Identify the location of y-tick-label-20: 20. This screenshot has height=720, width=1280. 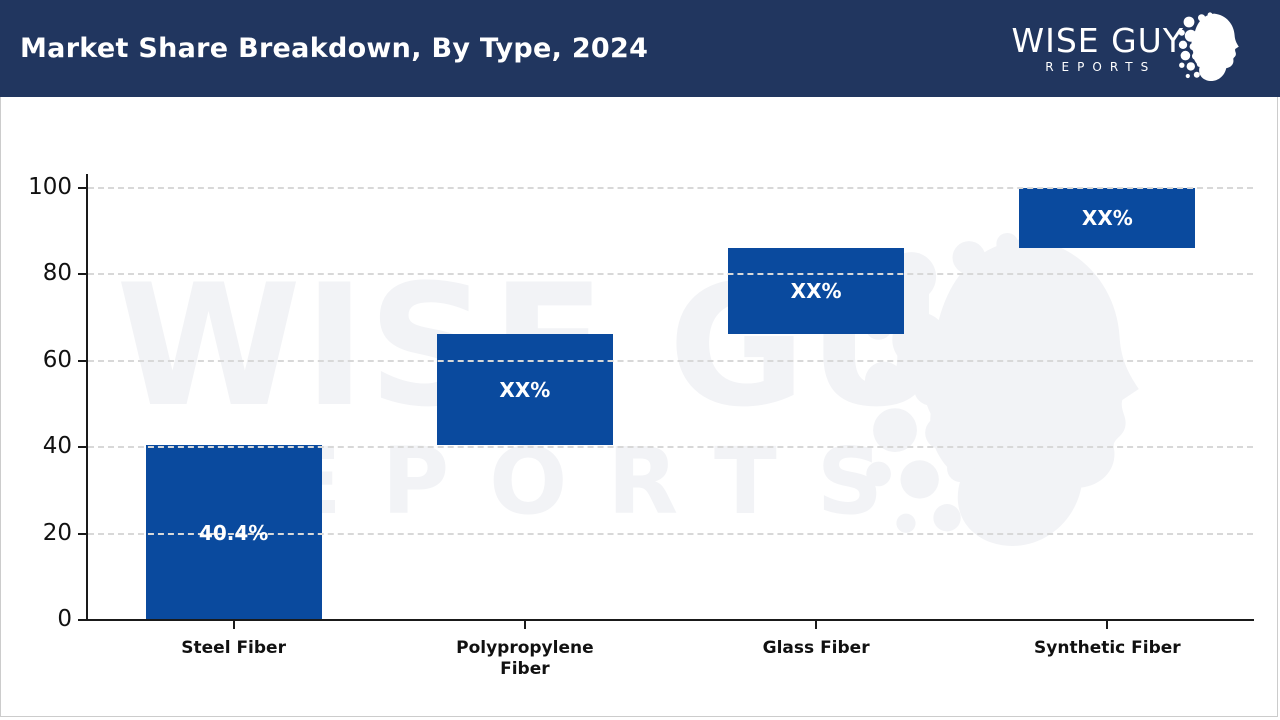
(57, 532).